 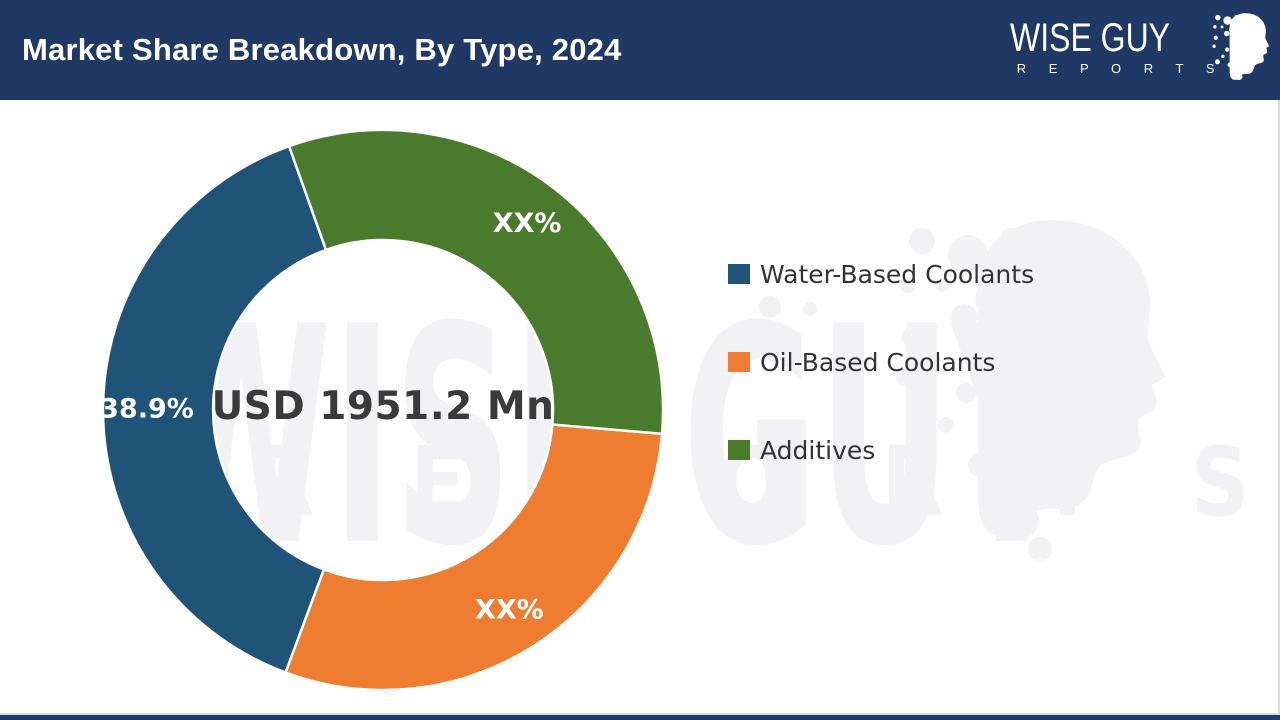 What do you see at coordinates (1241, 47) in the screenshot?
I see `wiseguy-face-icon` at bounding box center [1241, 47].